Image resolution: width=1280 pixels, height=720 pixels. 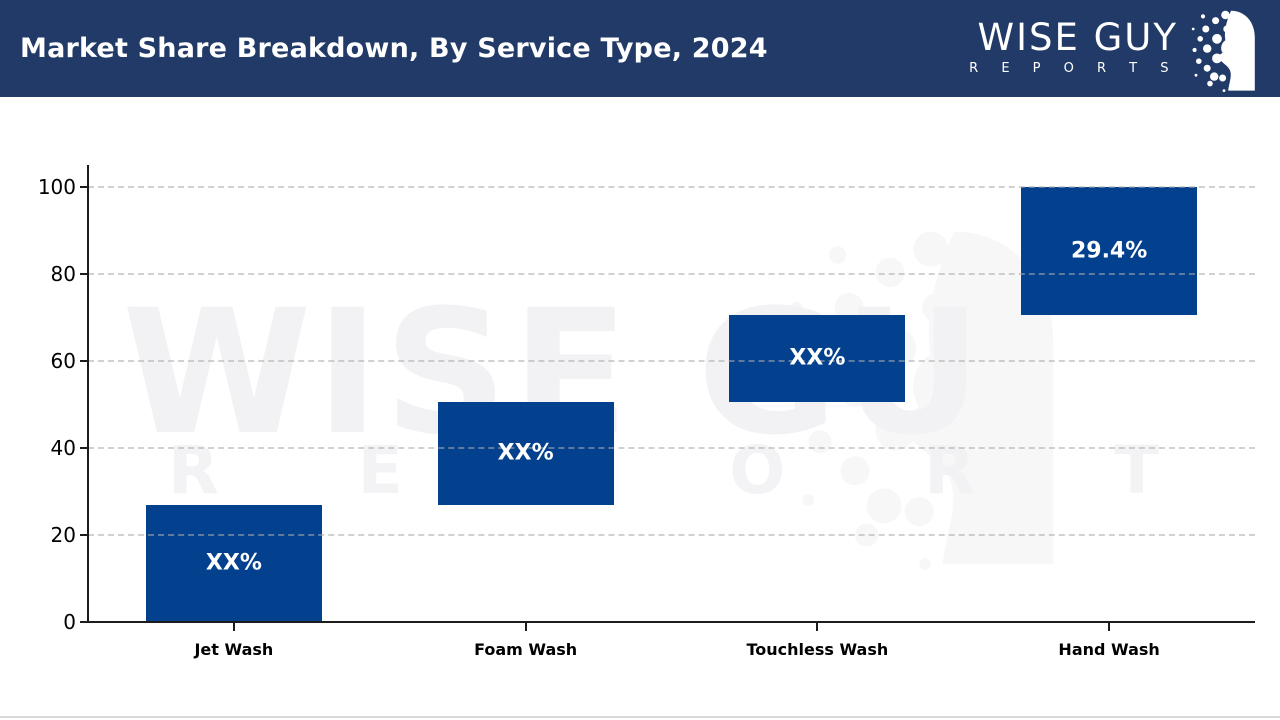 I want to click on y-tick-label-60: 60, so click(x=63, y=361).